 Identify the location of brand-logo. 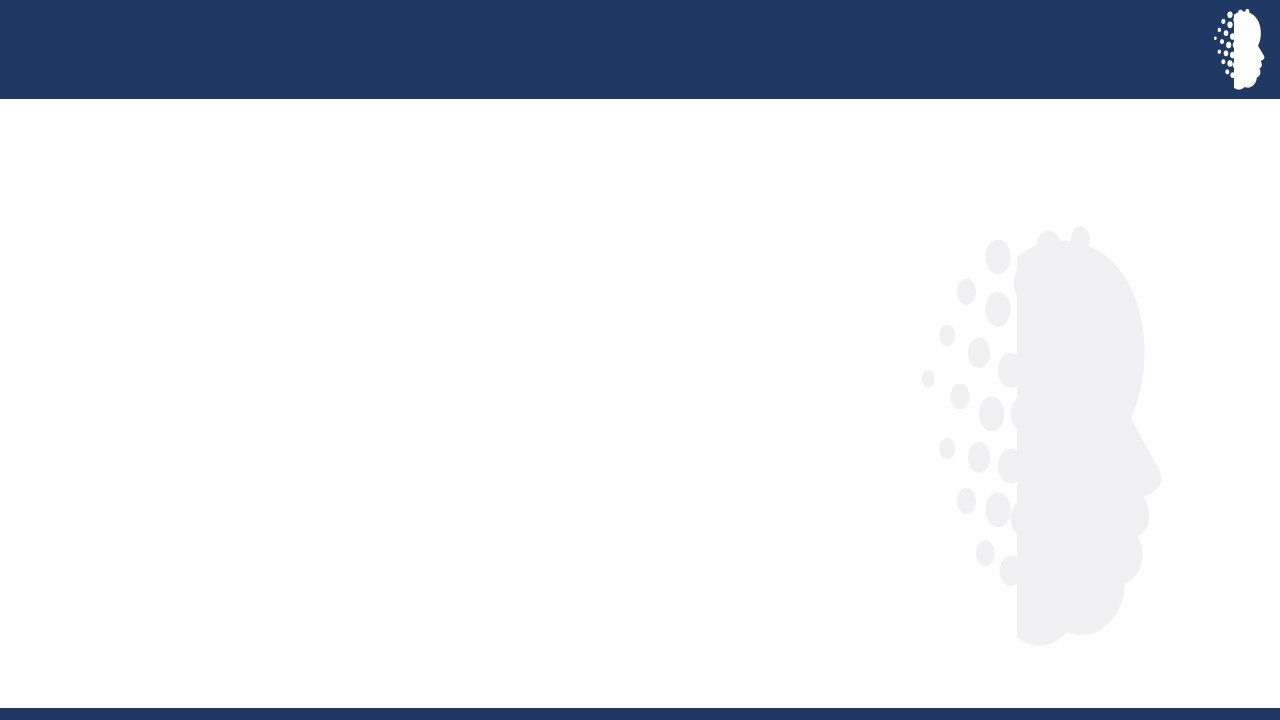
(1228, 49).